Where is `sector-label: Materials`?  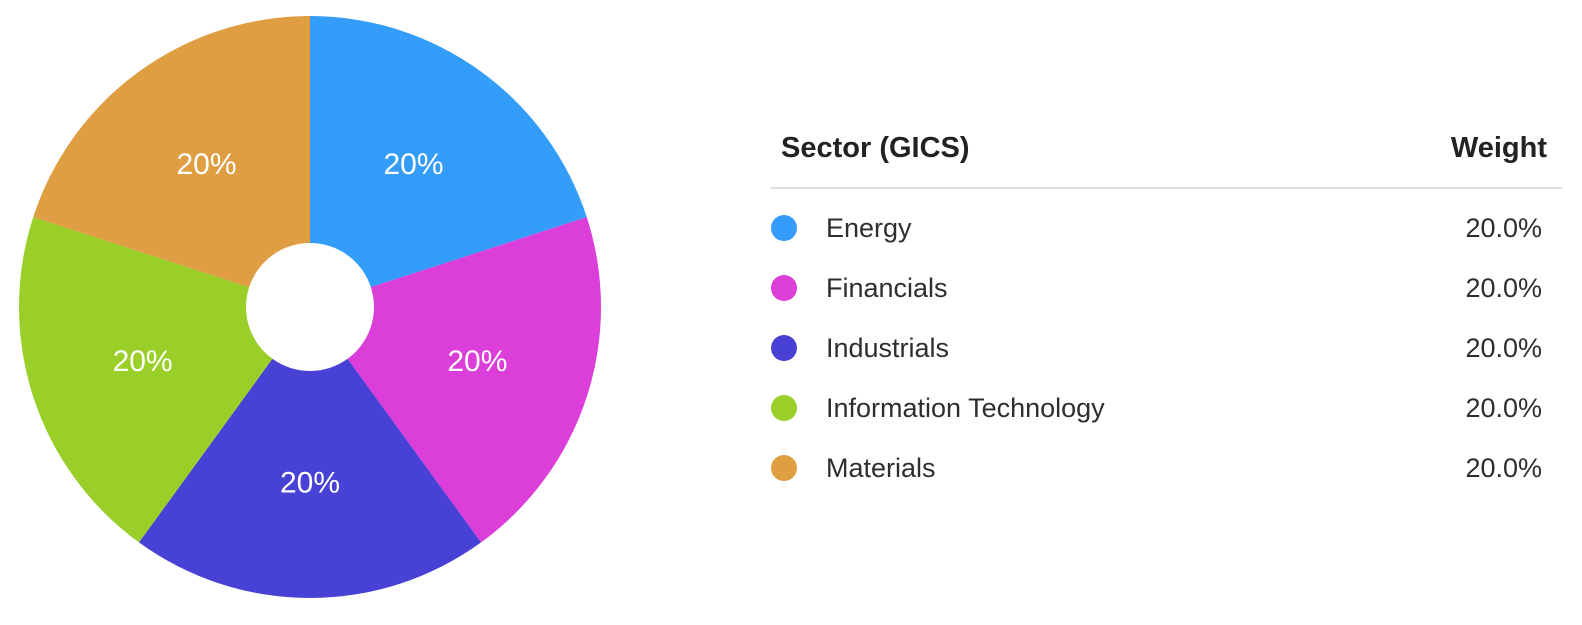 sector-label: Materials is located at coordinates (881, 467).